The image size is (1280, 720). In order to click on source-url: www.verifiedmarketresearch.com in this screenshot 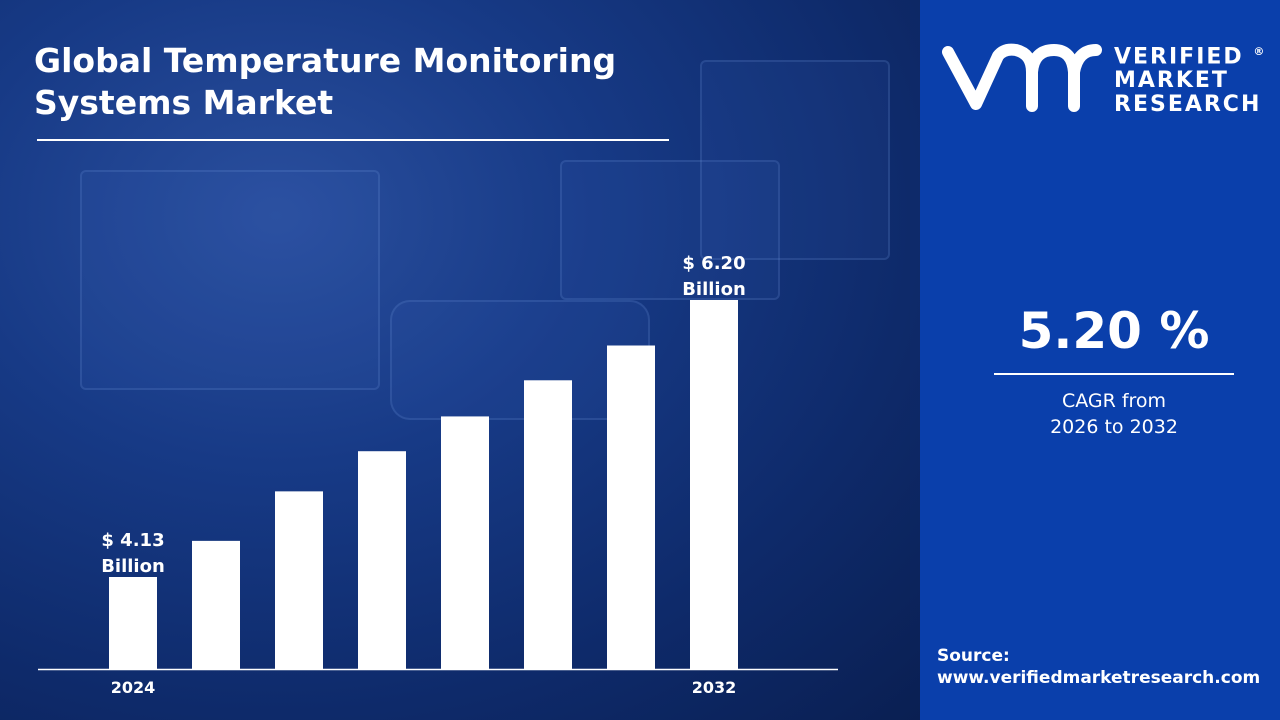, I will do `click(1099, 678)`.